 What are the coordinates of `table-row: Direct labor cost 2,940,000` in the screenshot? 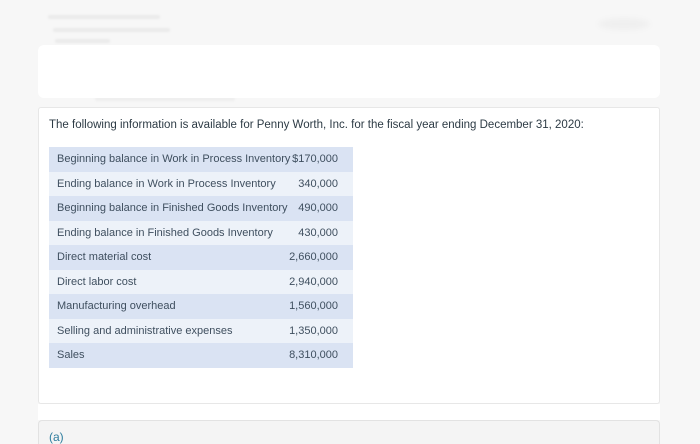 It's located at (201, 281).